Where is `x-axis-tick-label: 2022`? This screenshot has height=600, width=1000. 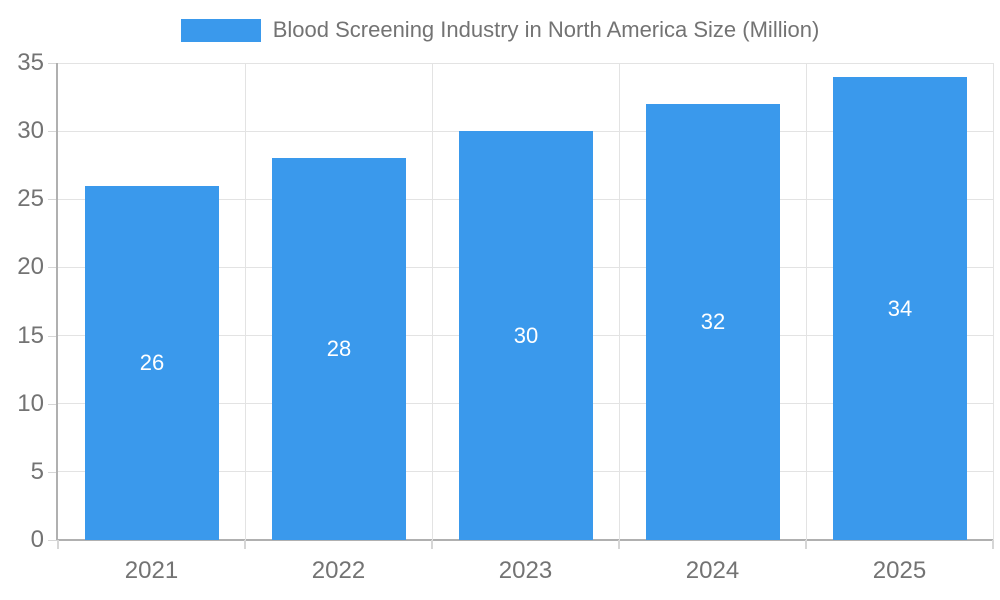 x-axis-tick-label: 2022 is located at coordinates (338, 570).